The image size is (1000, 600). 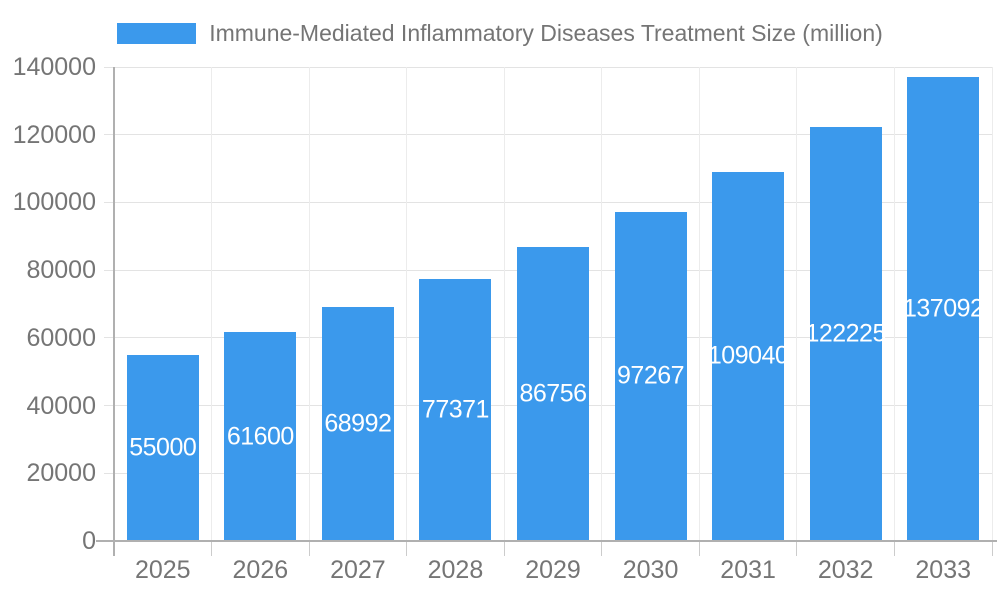 What do you see at coordinates (61, 405) in the screenshot?
I see `y-axis-label: 40000` at bounding box center [61, 405].